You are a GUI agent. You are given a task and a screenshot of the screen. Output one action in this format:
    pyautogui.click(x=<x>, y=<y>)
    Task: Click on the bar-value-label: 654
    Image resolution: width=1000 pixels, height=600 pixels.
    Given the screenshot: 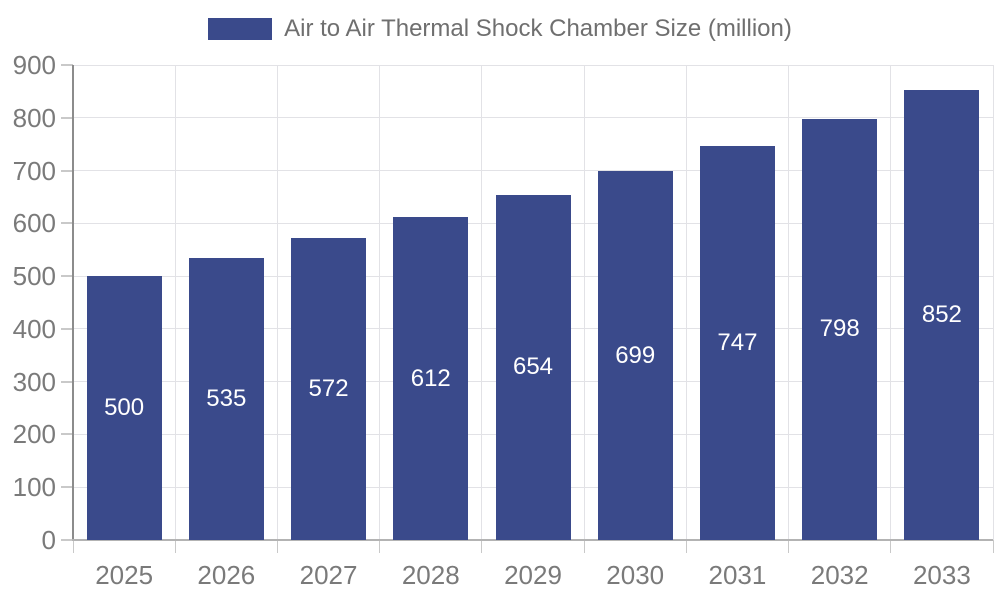 What is the action you would take?
    pyautogui.click(x=533, y=367)
    